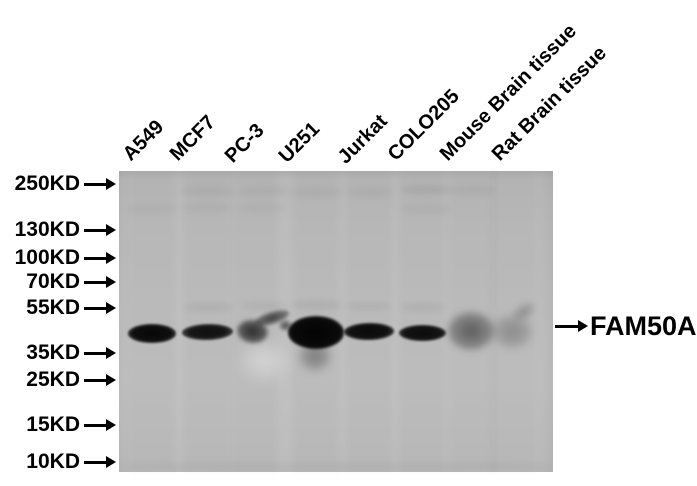  I want to click on marker-label-55kd: 55KD, so click(53, 307).